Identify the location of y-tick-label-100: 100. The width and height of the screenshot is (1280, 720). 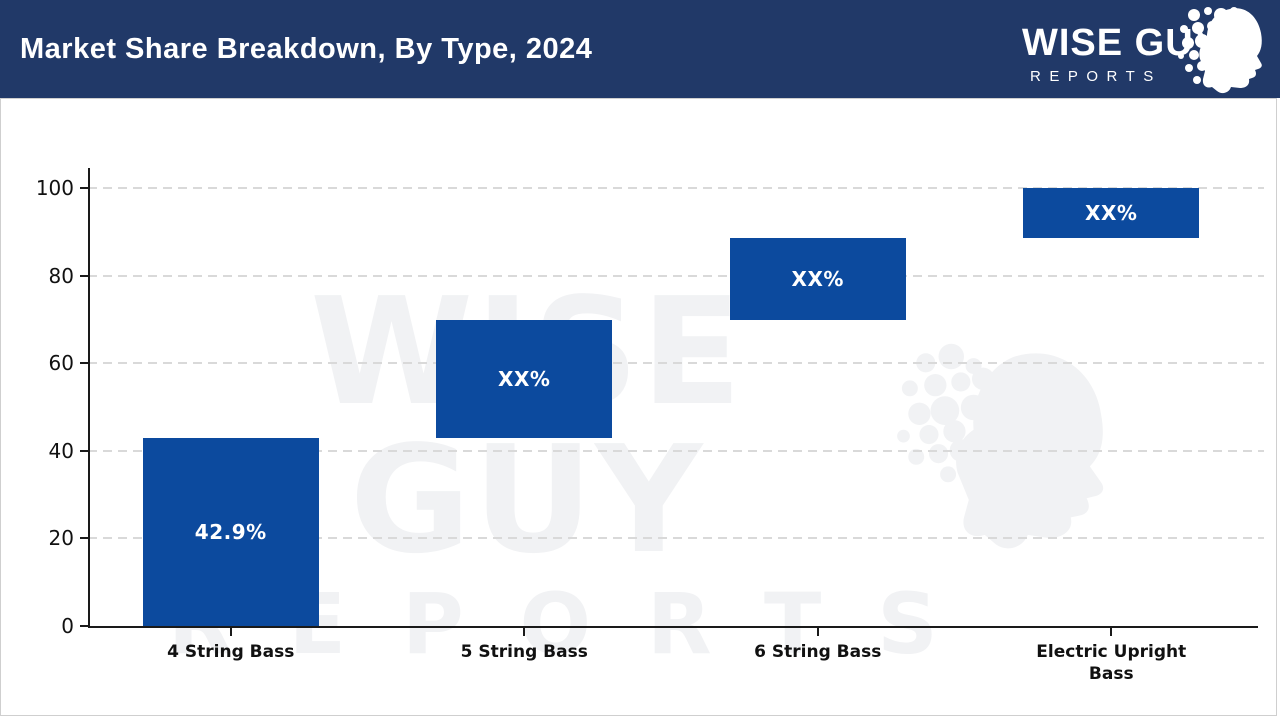
(54, 188).